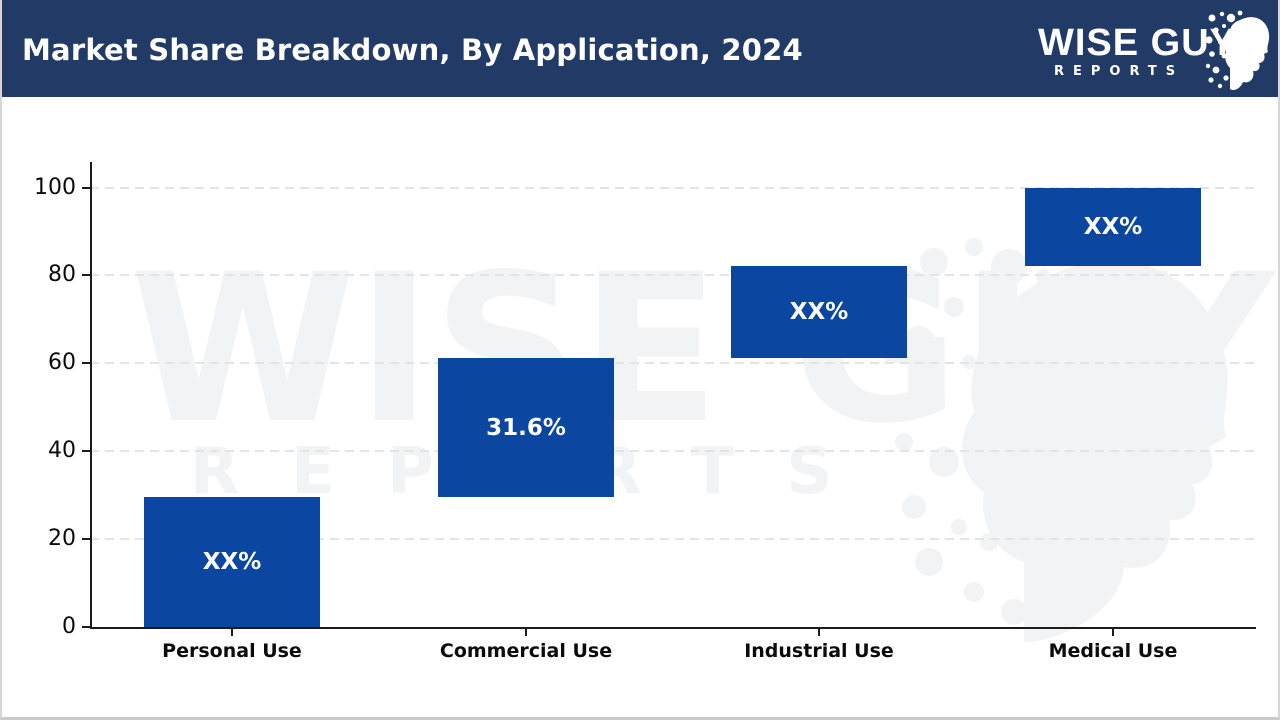 This screenshot has height=720, width=1280. Describe the element at coordinates (62, 275) in the screenshot. I see `y-tick-label: 80` at that location.